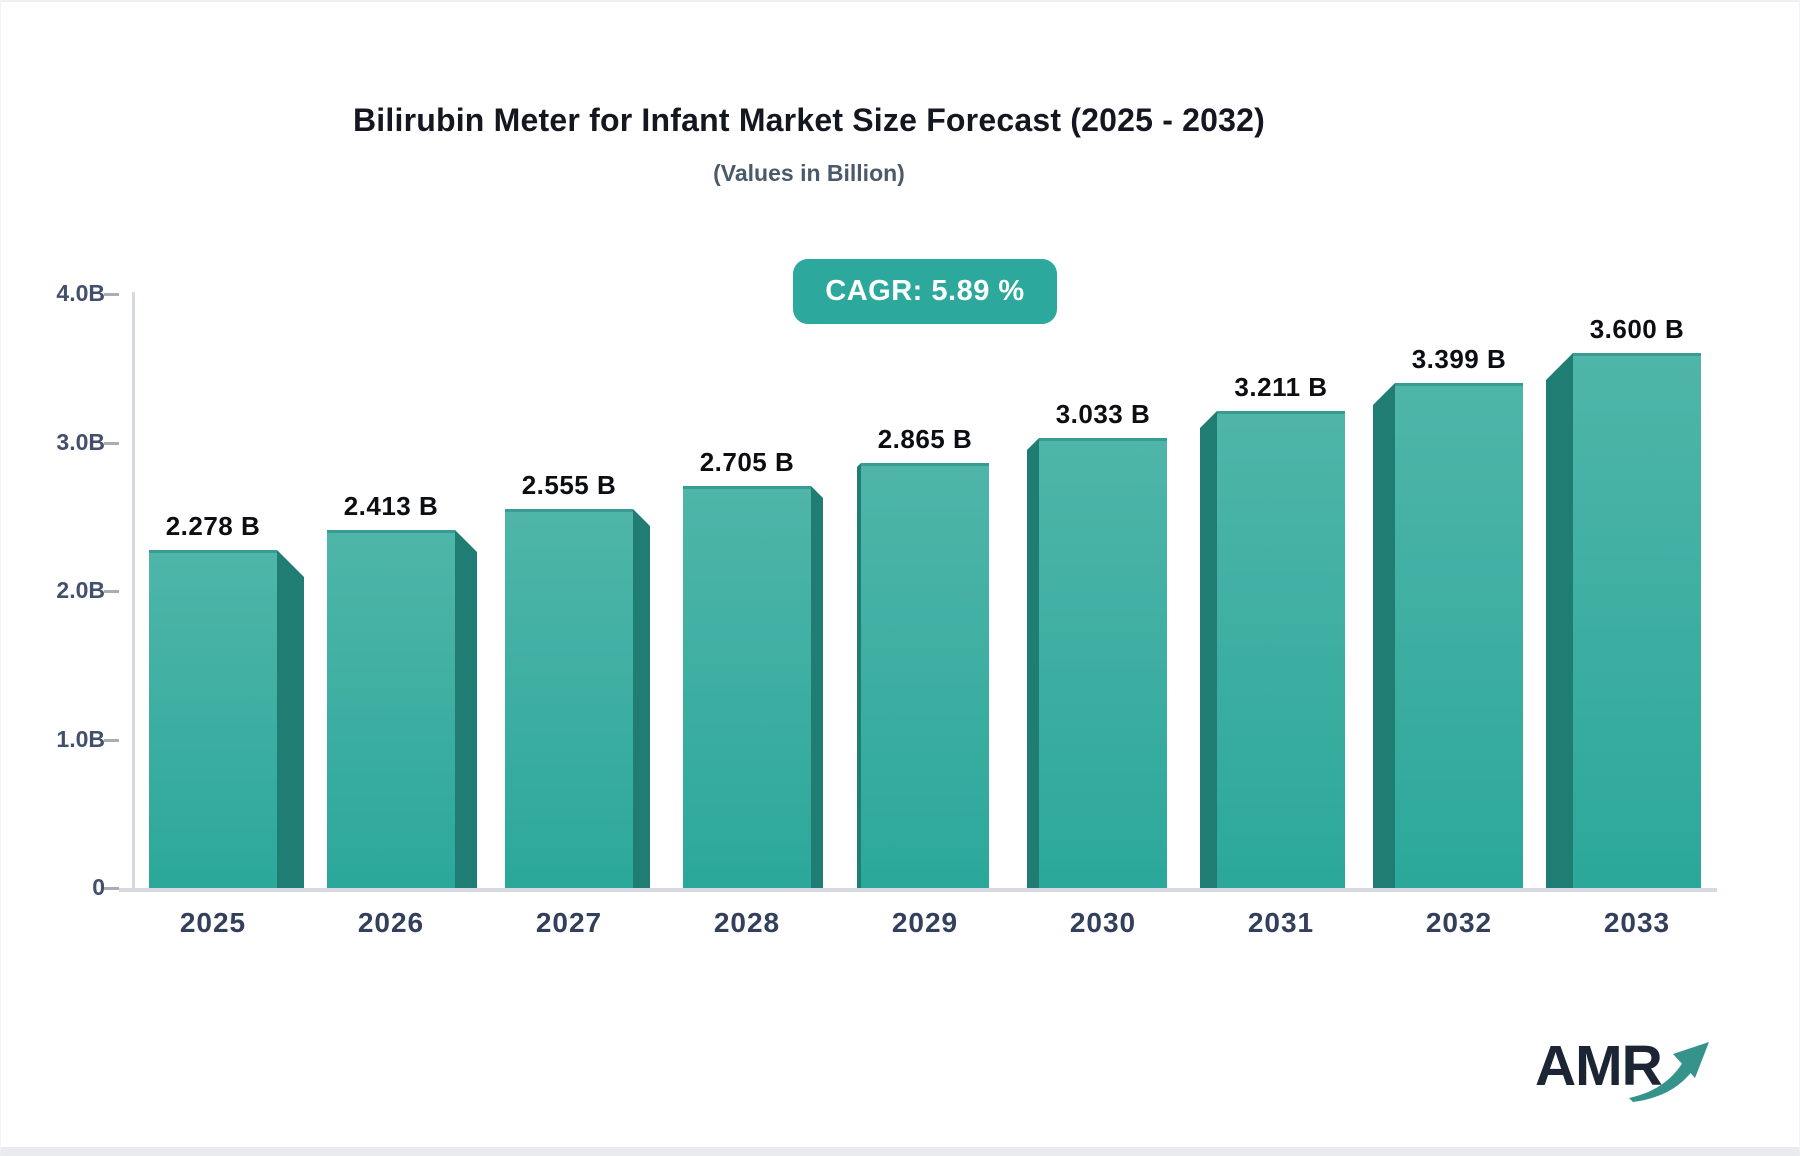  What do you see at coordinates (1459, 359) in the screenshot?
I see `bar-value-label: 3.399 B` at bounding box center [1459, 359].